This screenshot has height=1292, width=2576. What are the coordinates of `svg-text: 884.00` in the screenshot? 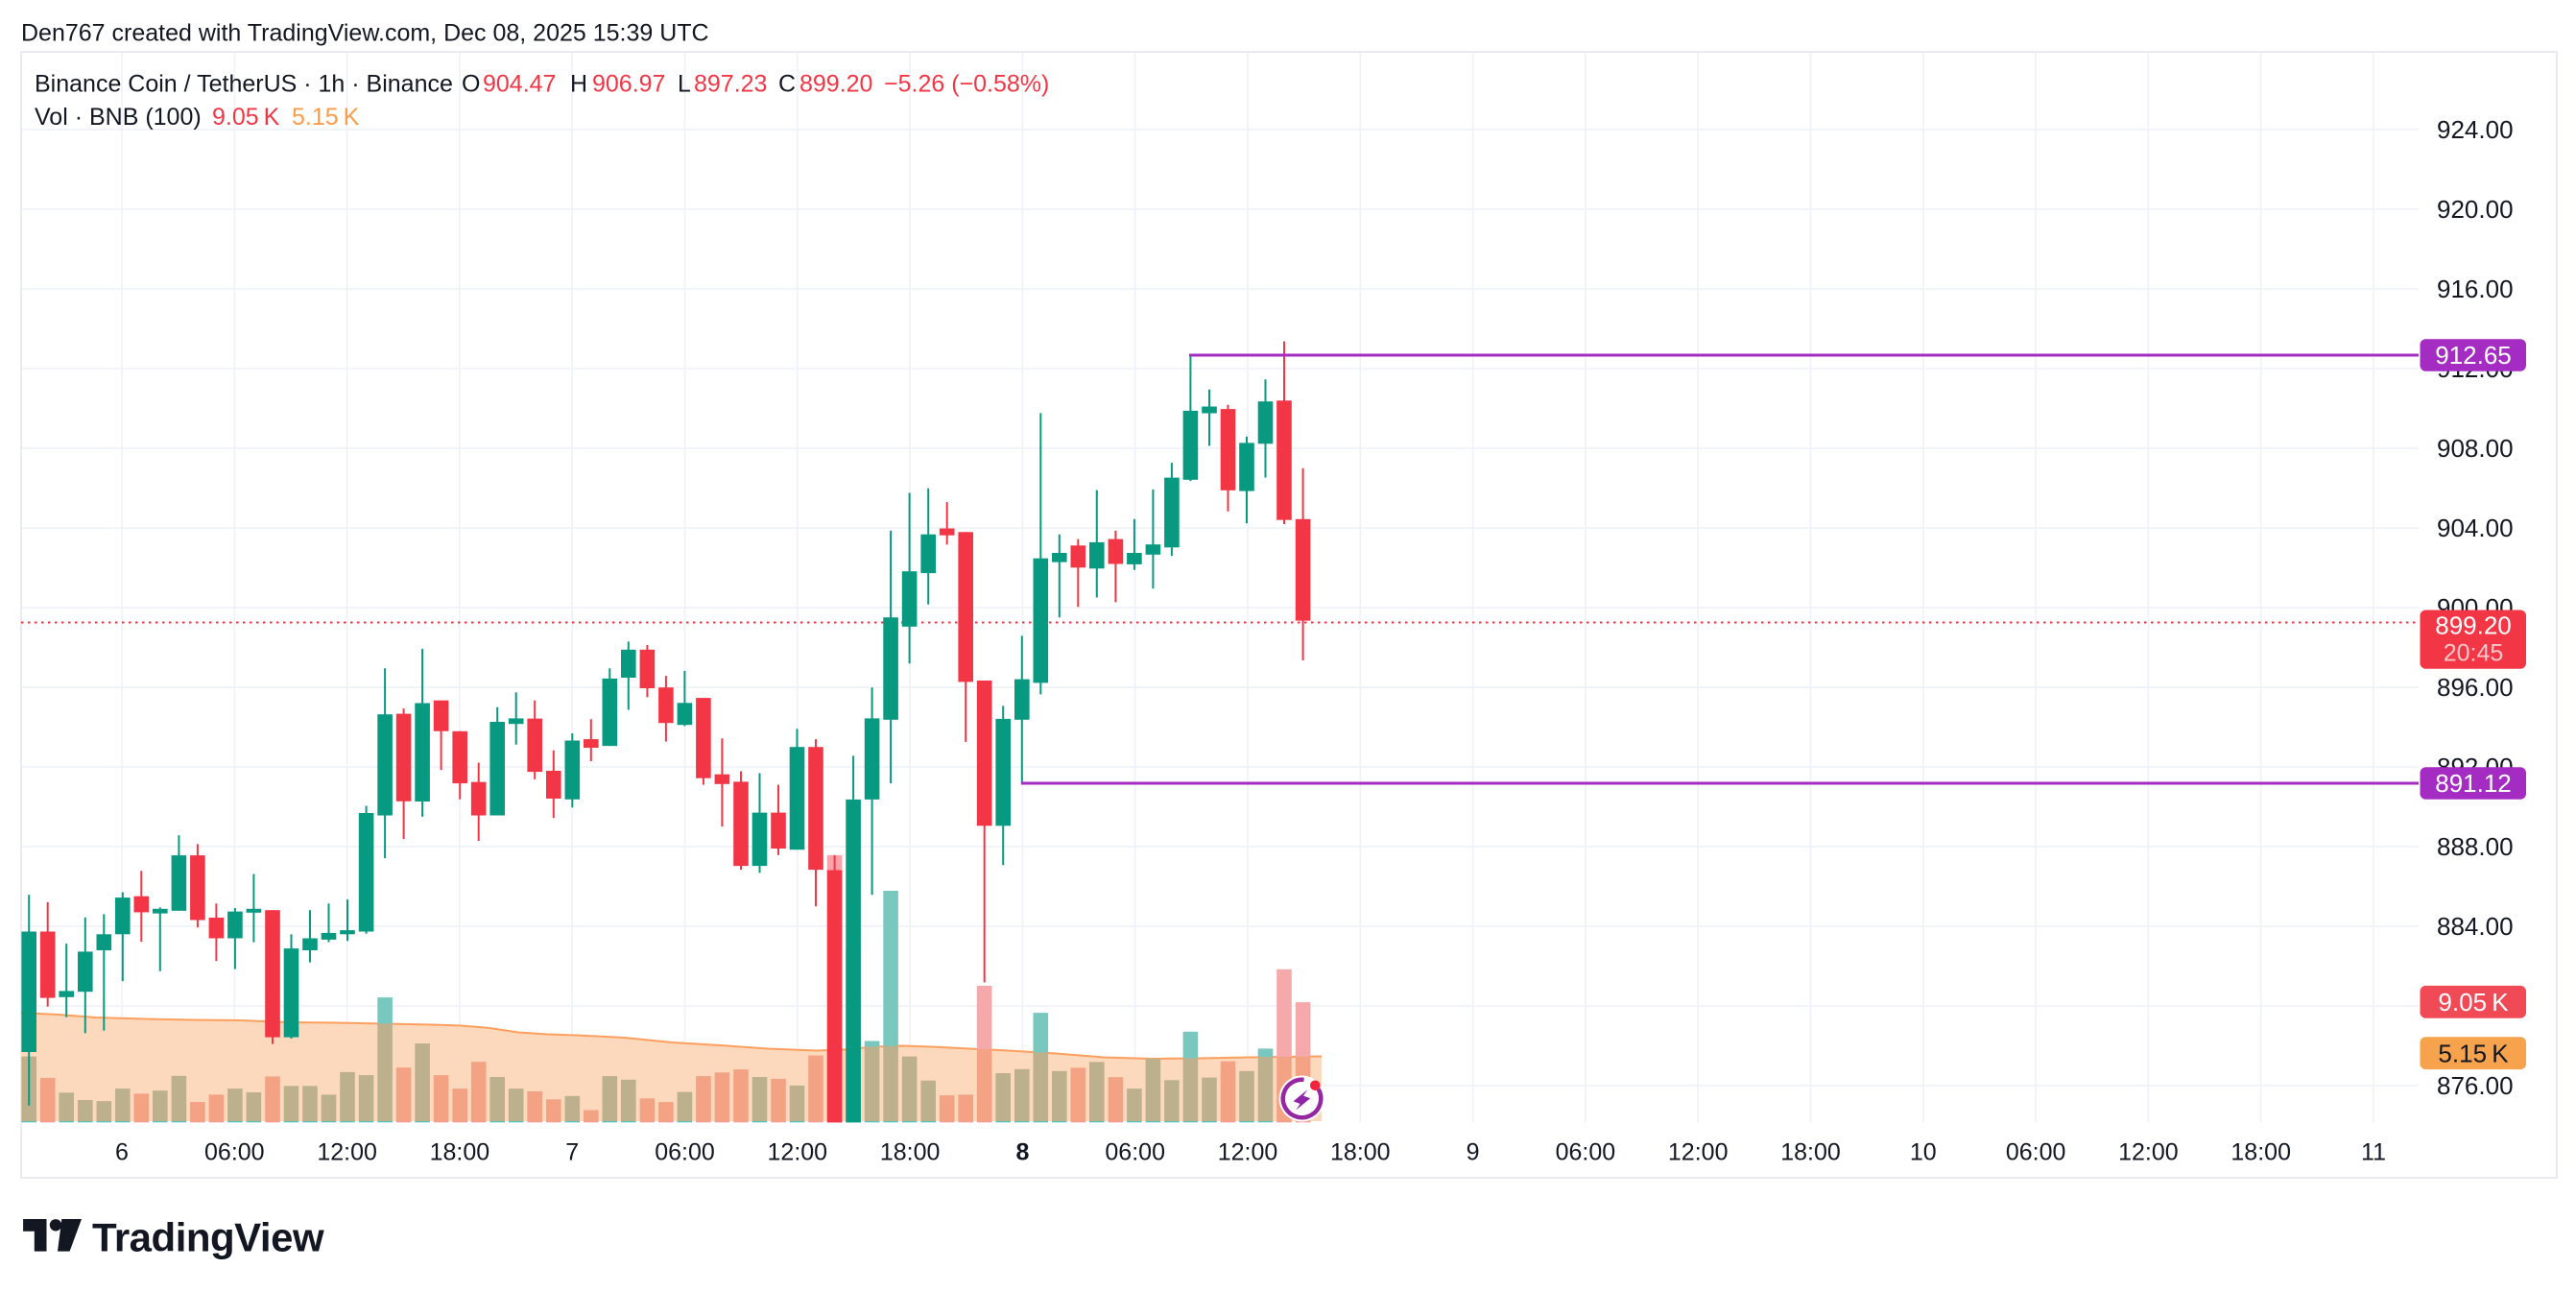 It's located at (2475, 927).